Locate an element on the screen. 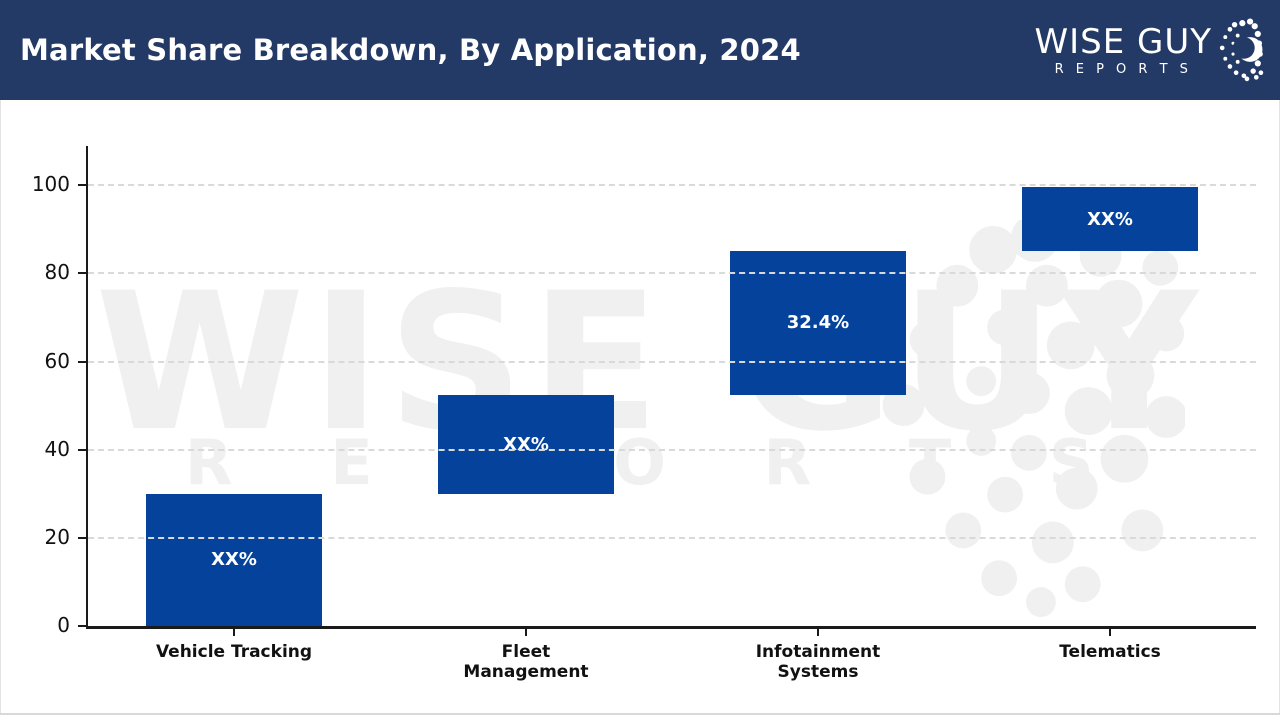 Image resolution: width=1280 pixels, height=720 pixels. x-axis-line is located at coordinates (671, 627).